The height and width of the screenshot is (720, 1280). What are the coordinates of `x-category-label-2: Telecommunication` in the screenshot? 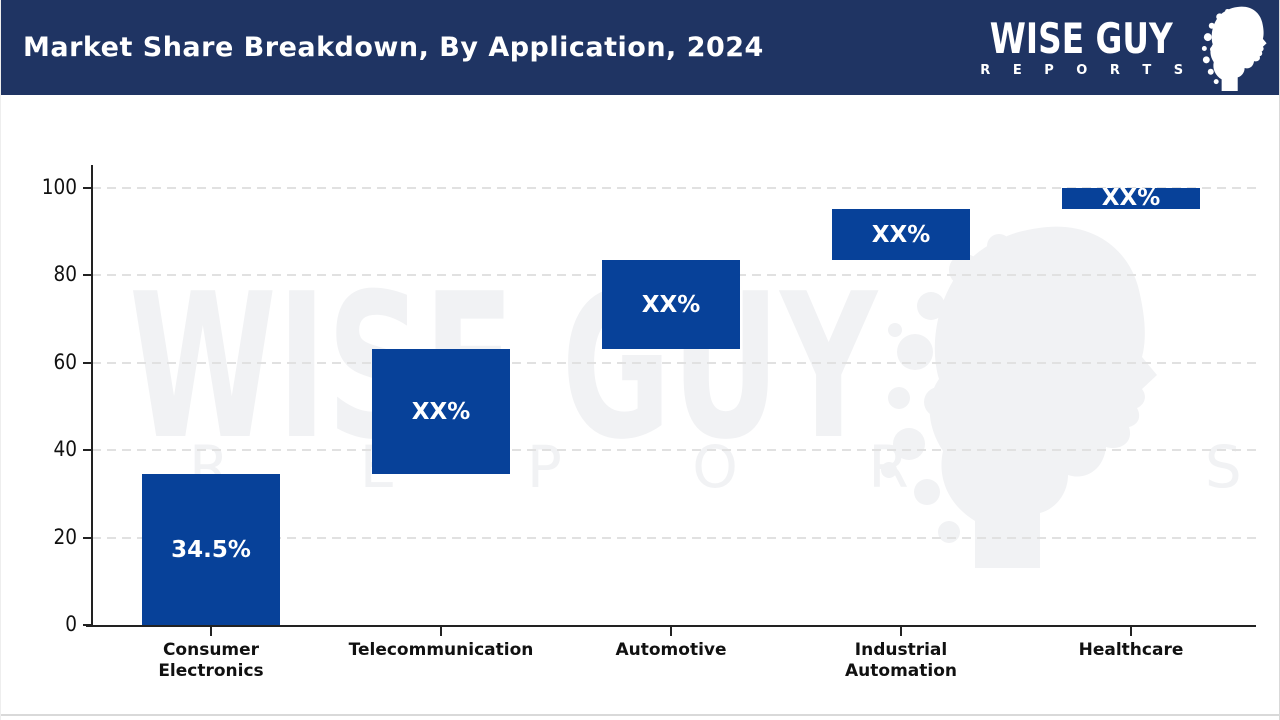 It's located at (441, 650).